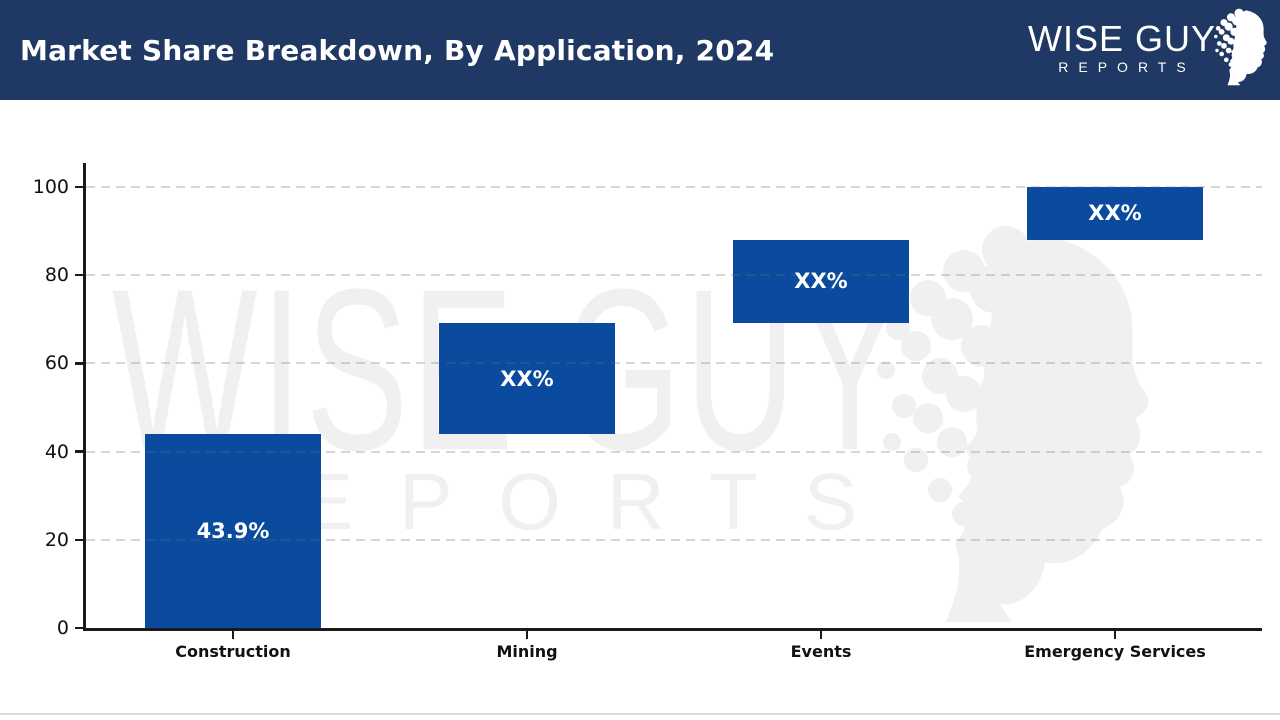 This screenshot has width=1280, height=720. I want to click on x-category-label: Construction, so click(233, 651).